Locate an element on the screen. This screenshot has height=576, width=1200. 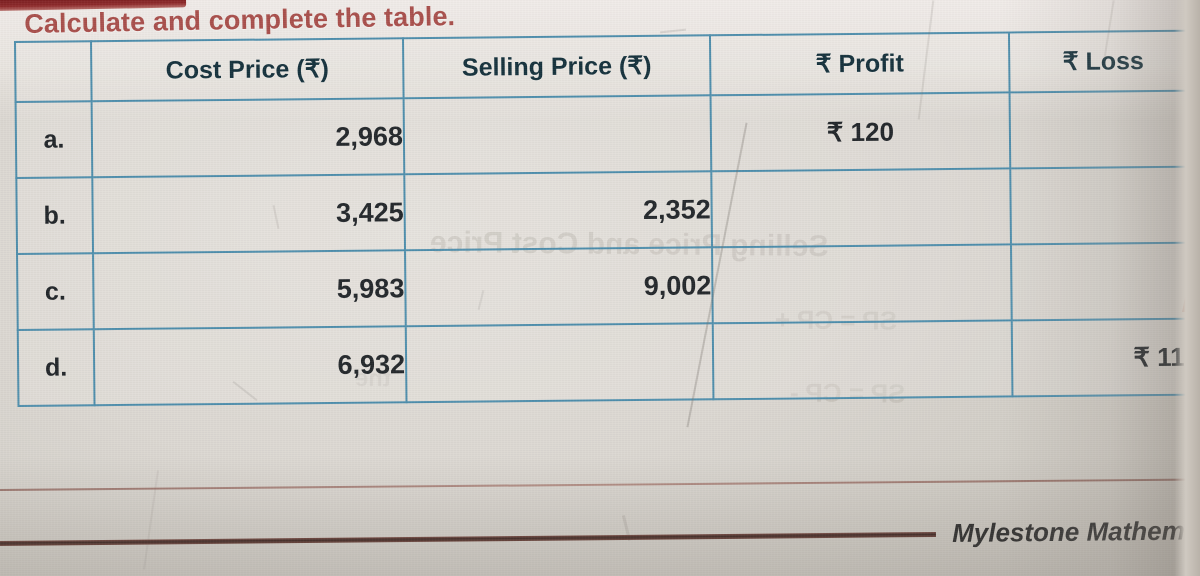
row-label-d: d. is located at coordinates (56, 367).